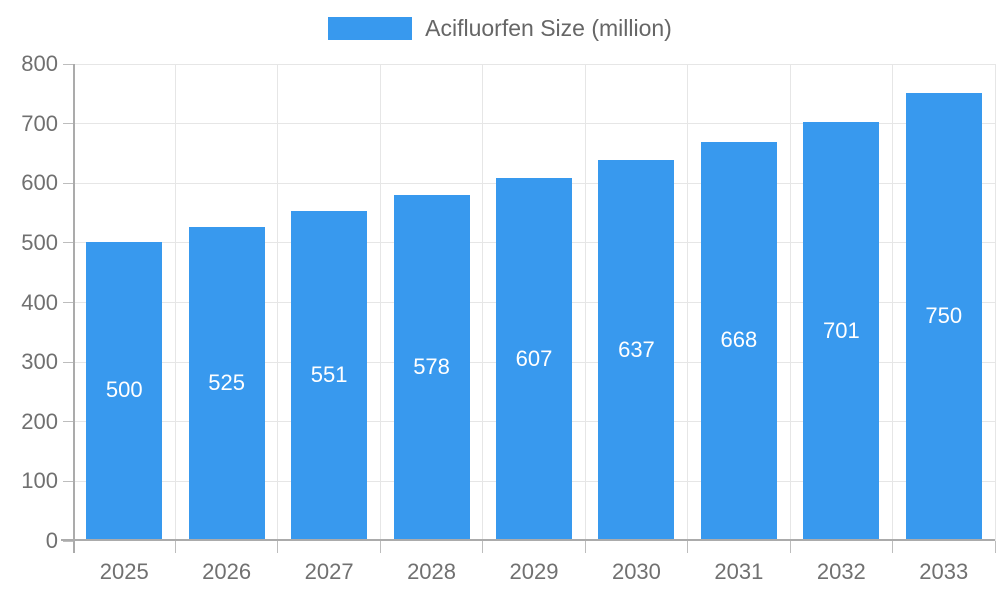 This screenshot has height=600, width=1000. I want to click on x-axis-label: 2025, so click(124, 571).